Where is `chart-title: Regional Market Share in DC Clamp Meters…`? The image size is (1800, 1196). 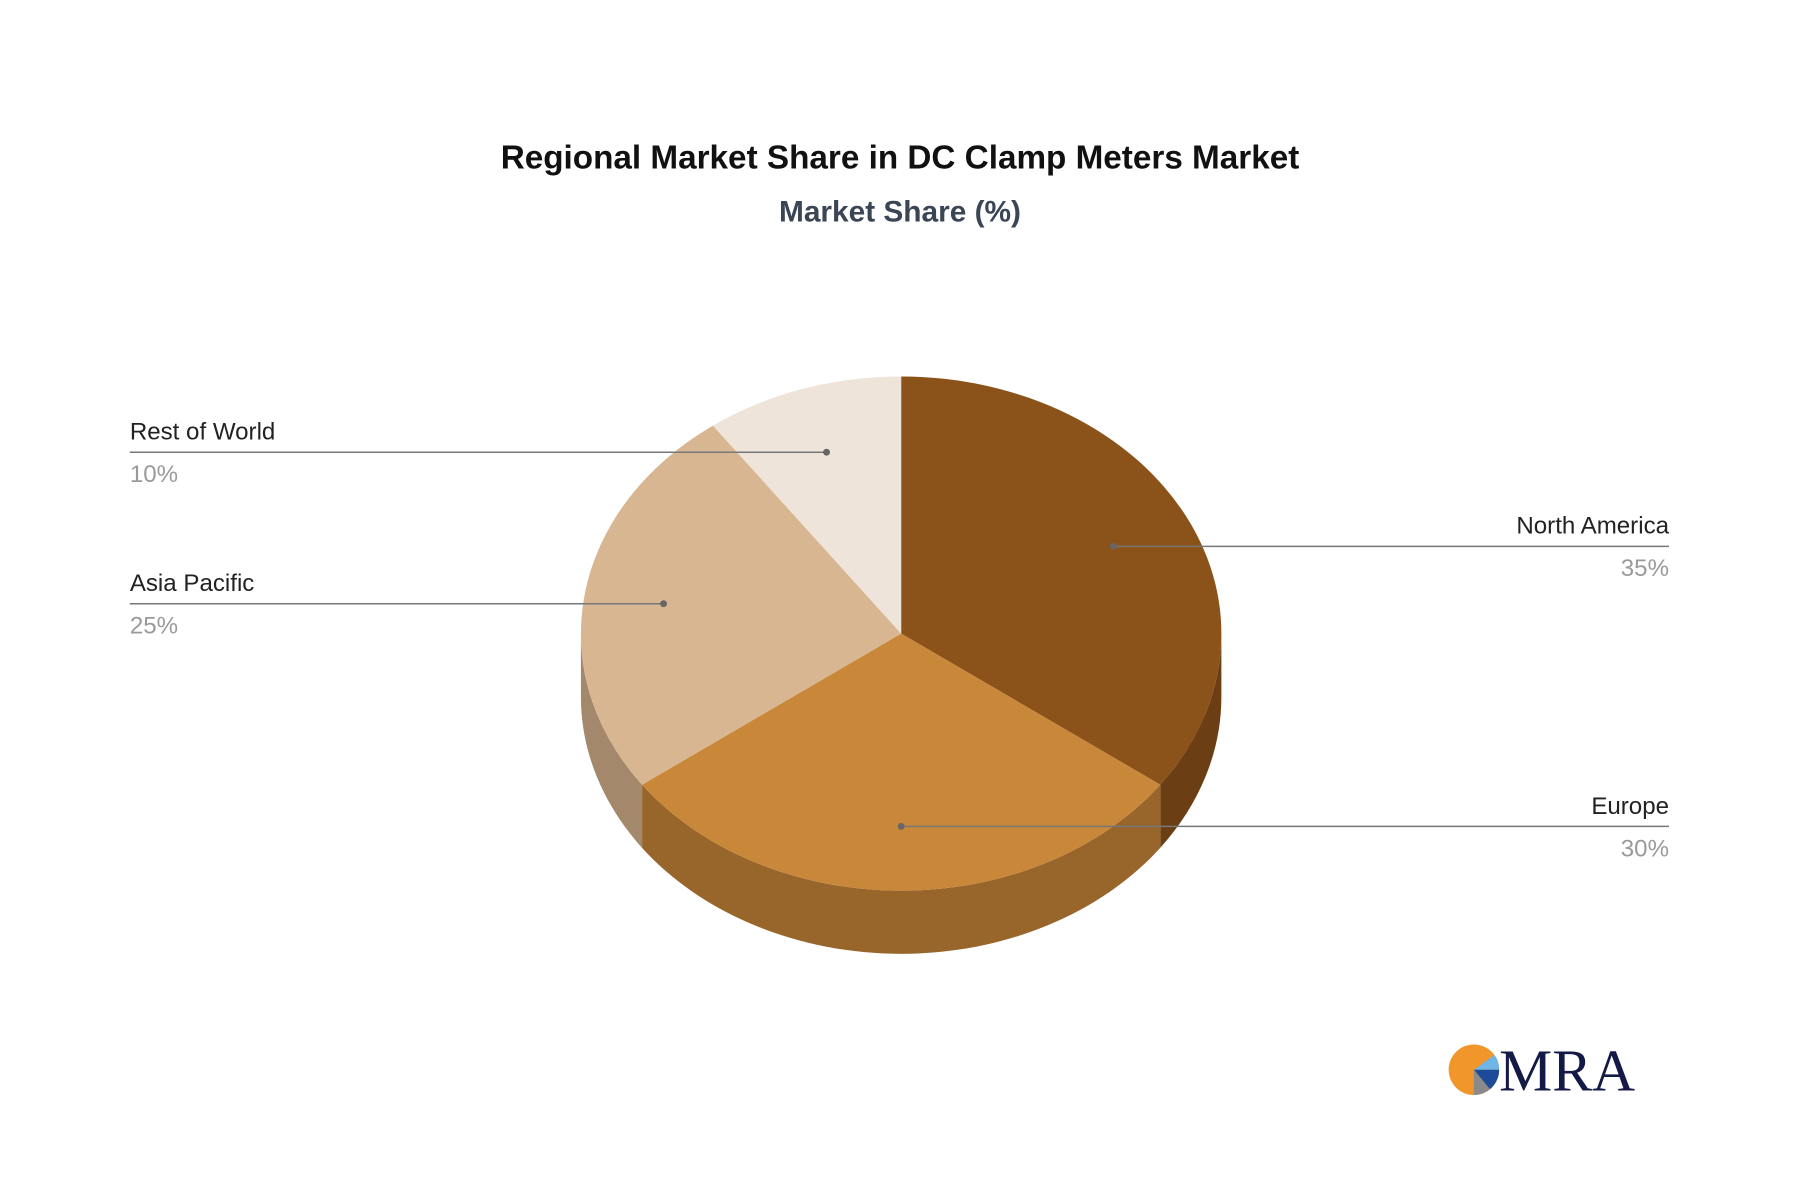 chart-title: Regional Market Share in DC Clamp Meters… is located at coordinates (900, 158).